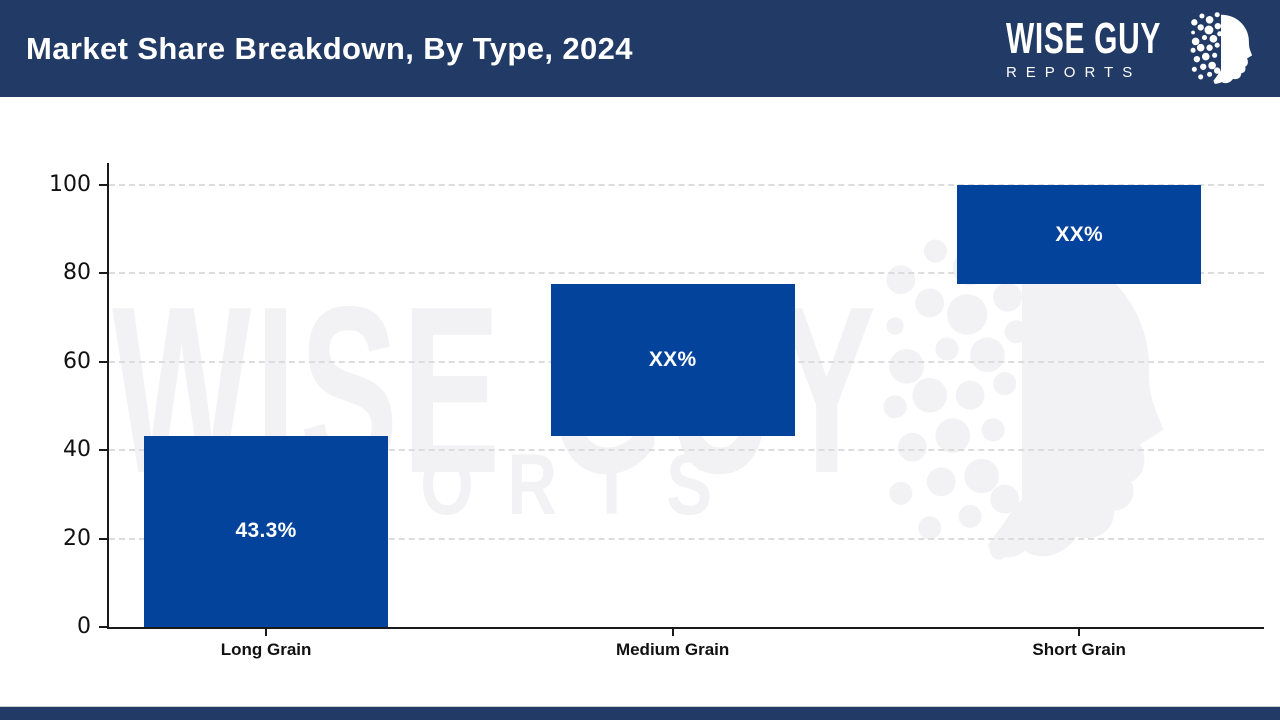  I want to click on brand-subtitle: REPORTS, so click(1073, 72).